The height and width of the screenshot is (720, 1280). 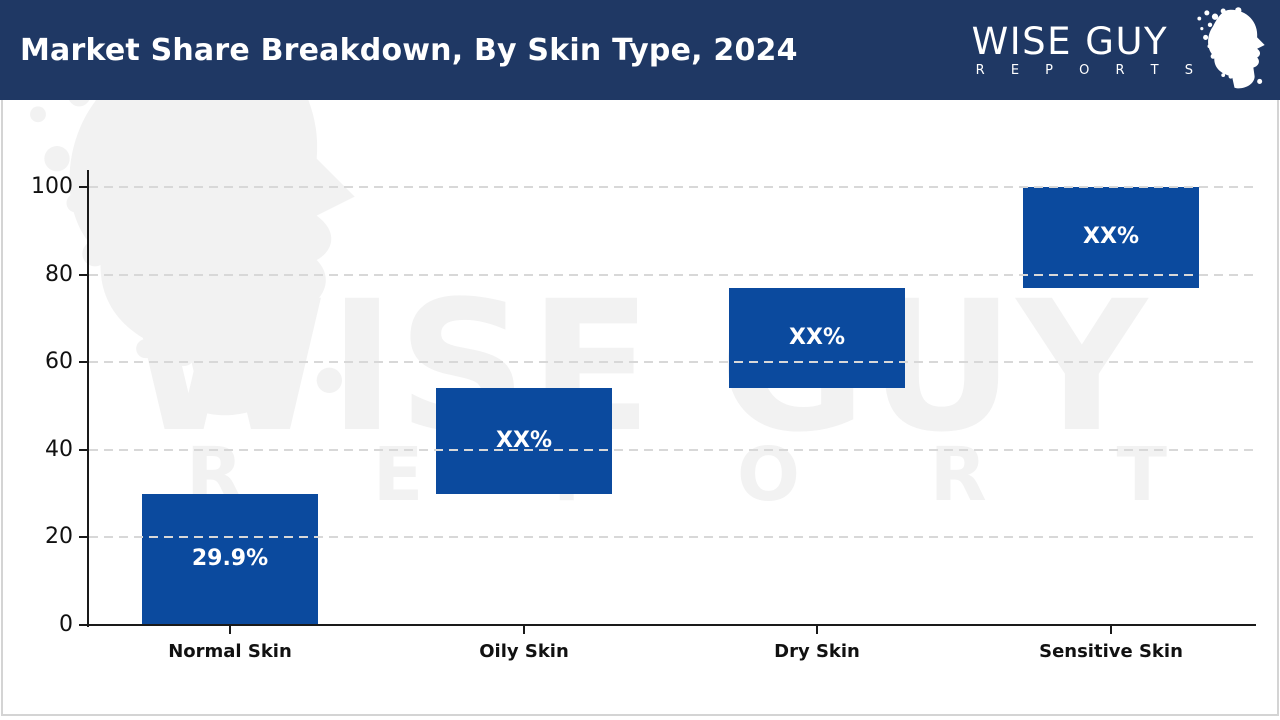 What do you see at coordinates (52, 186) in the screenshot?
I see `y-tick-label-100: 100` at bounding box center [52, 186].